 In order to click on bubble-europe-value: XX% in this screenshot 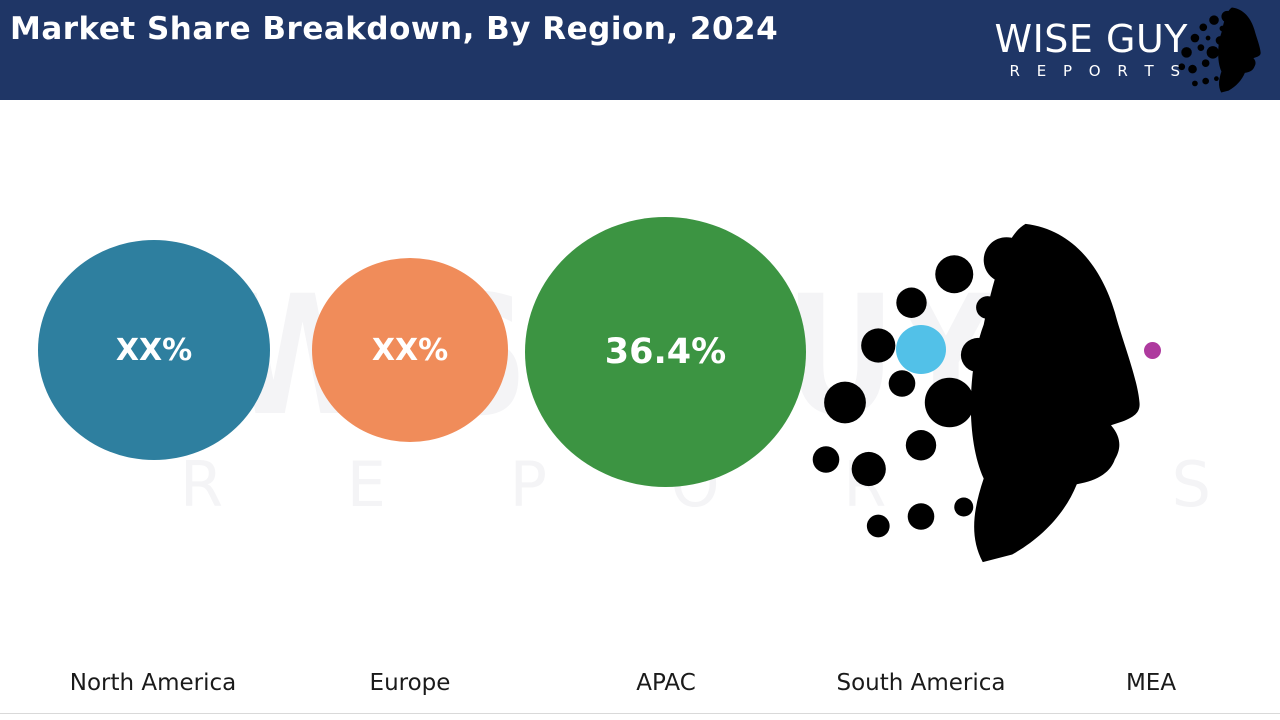, I will do `click(410, 350)`.